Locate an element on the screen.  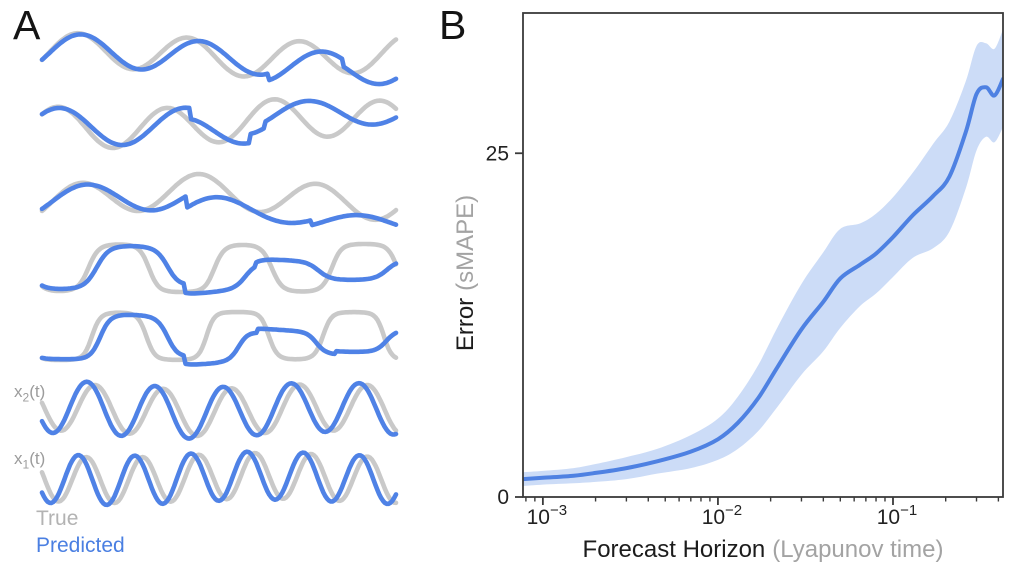
y-axis-title-paren: (sMAPE) is located at coordinates (465, 242).